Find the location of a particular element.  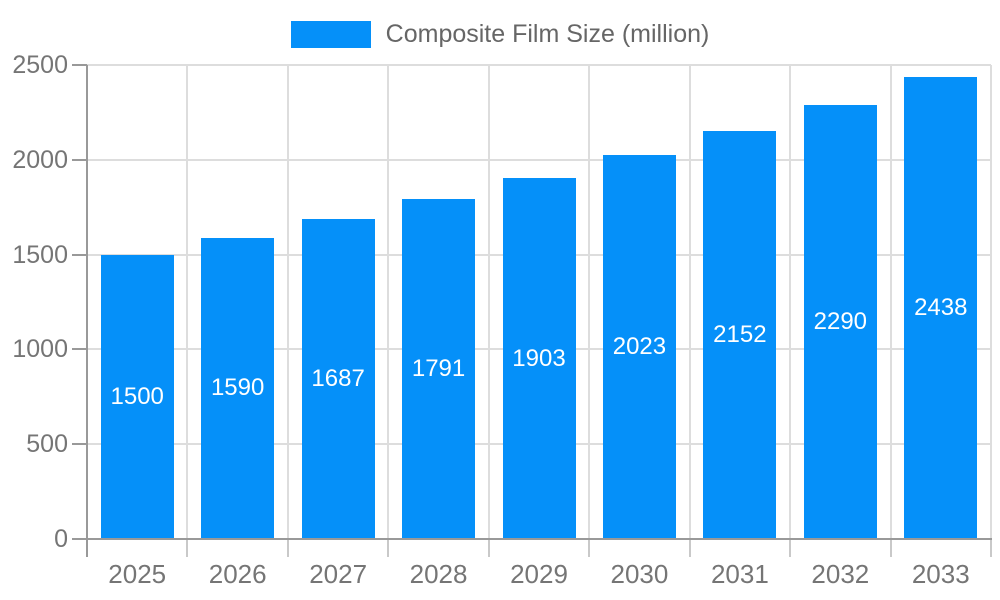

x-axis-label: 2032 is located at coordinates (840, 574).